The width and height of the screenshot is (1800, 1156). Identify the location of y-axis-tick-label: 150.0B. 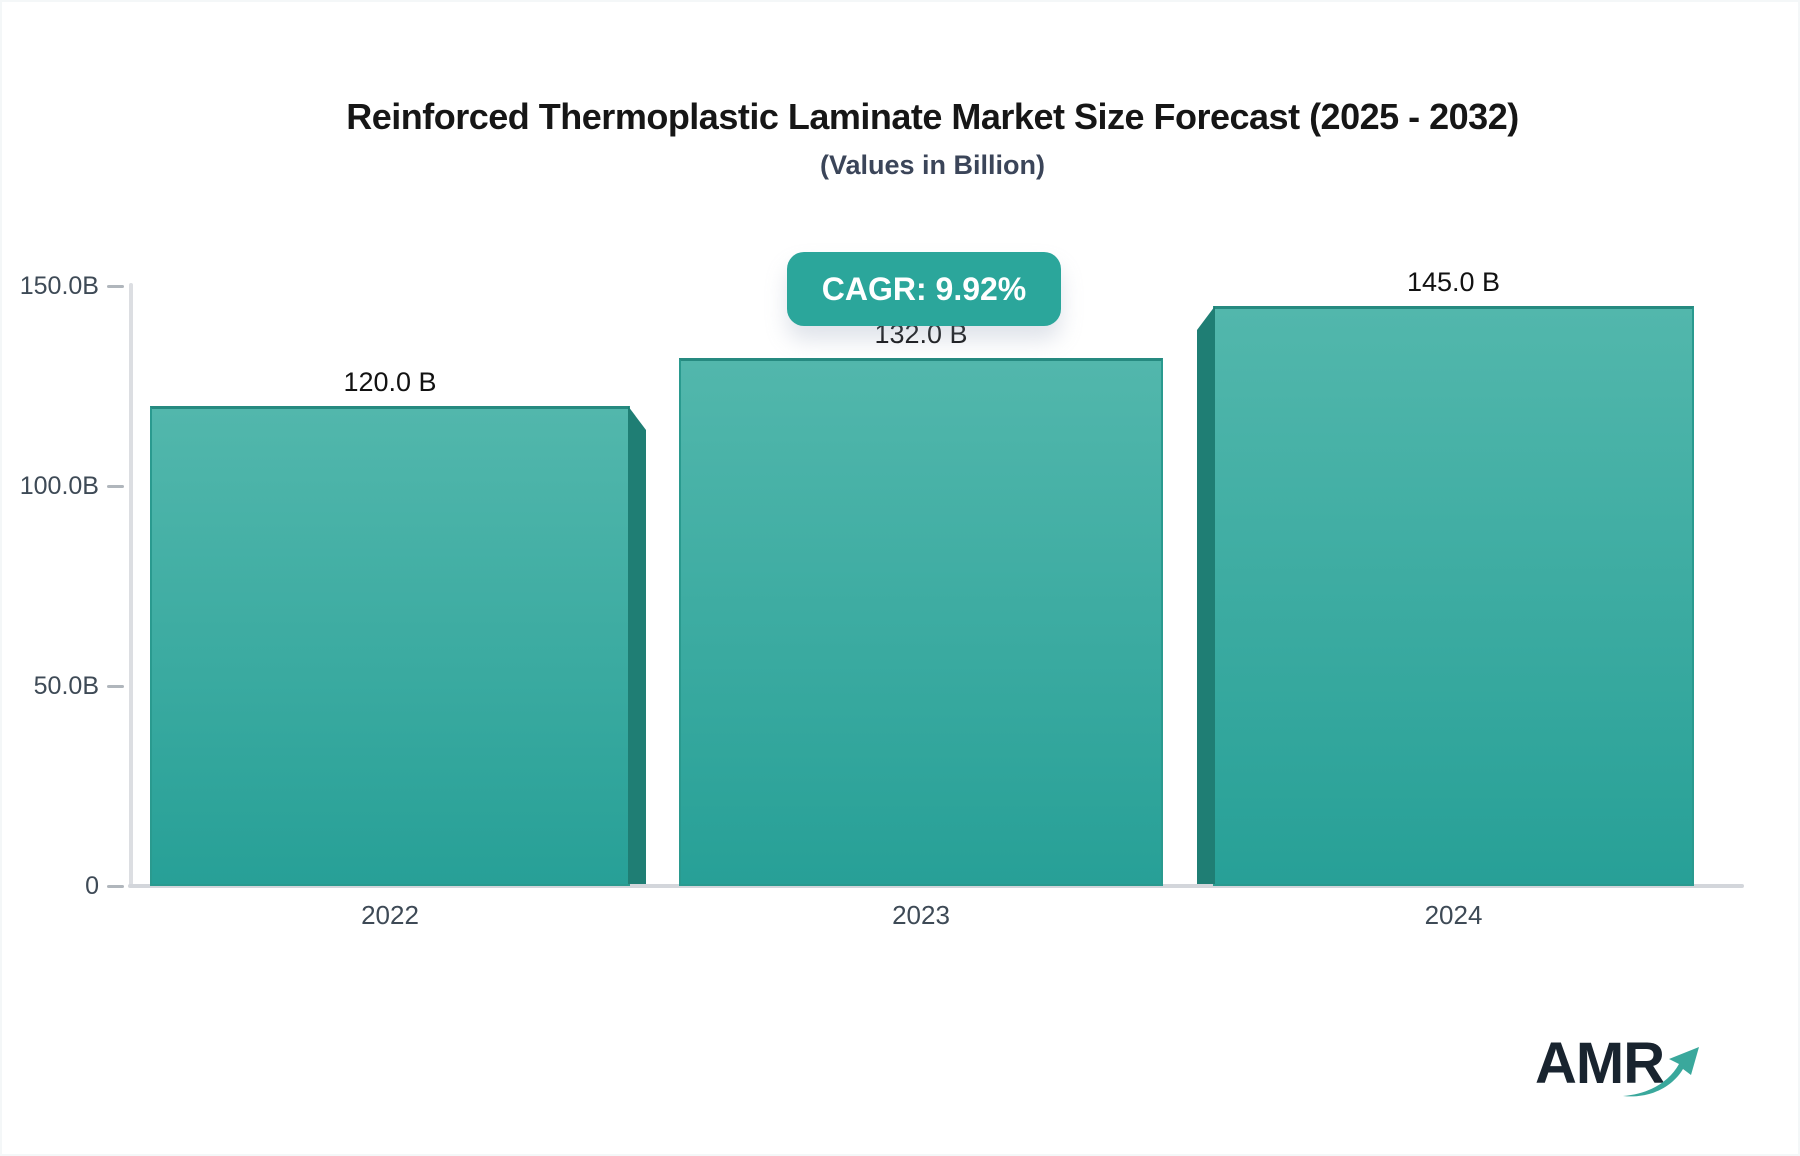
(59, 285).